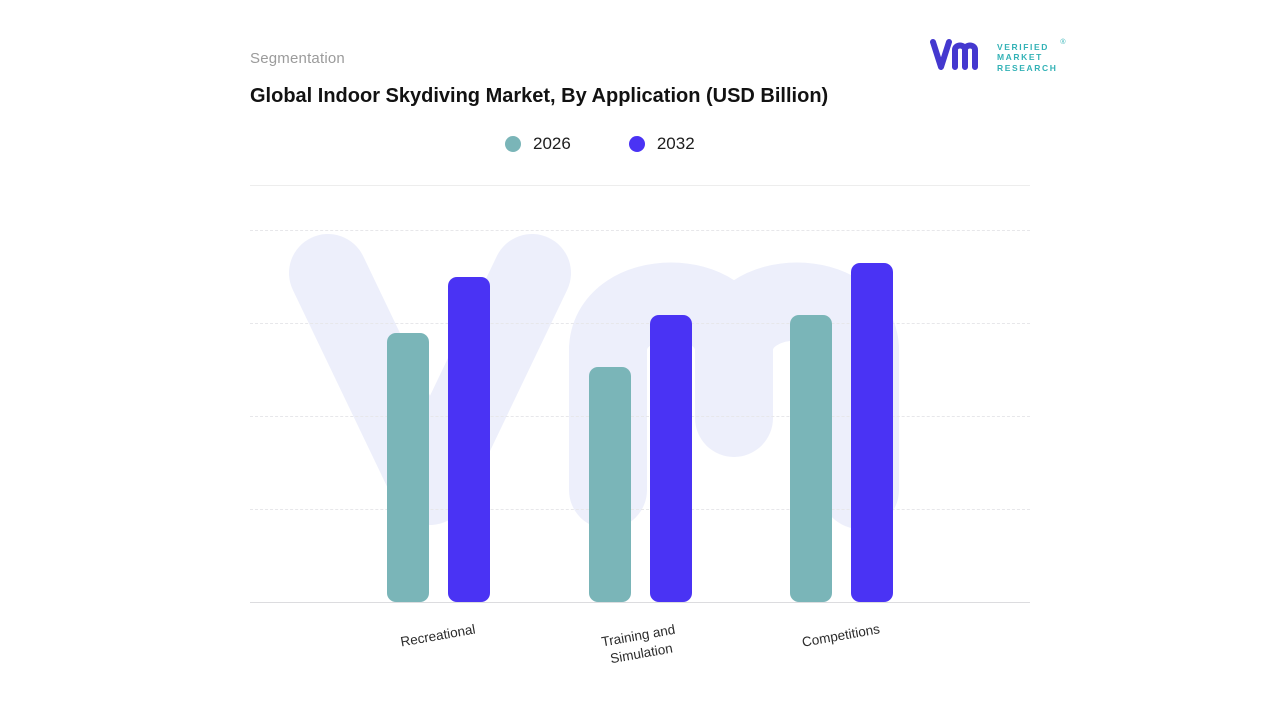 The height and width of the screenshot is (720, 1280). I want to click on legend-item-2026: 2026, so click(538, 144).